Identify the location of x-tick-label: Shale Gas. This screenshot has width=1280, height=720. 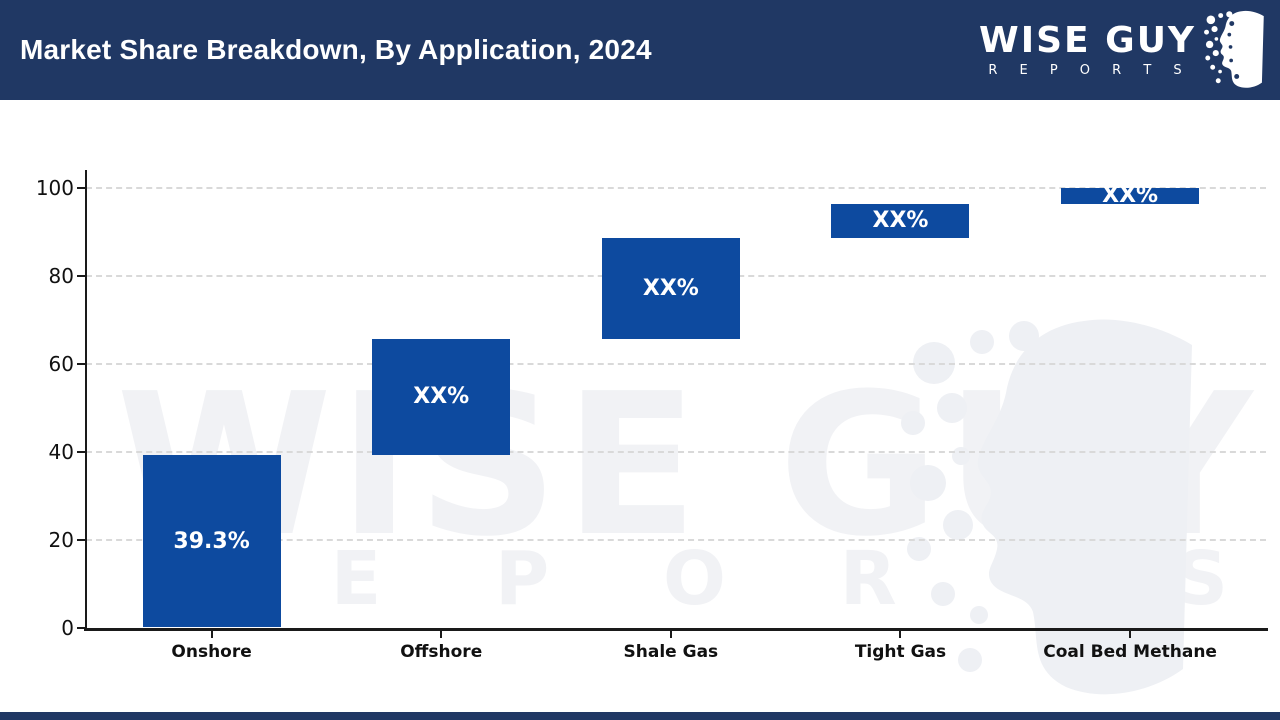
(671, 651).